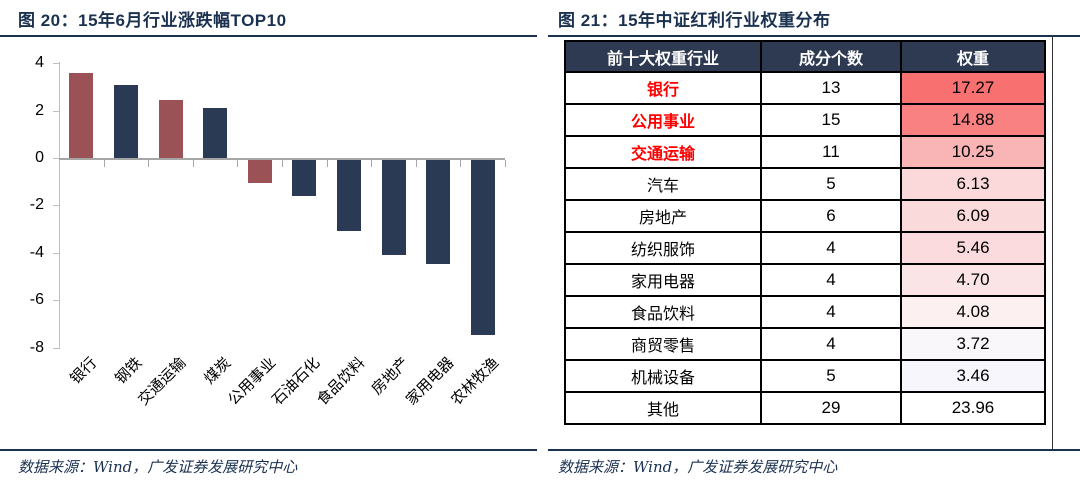 Image resolution: width=1080 pixels, height=486 pixels. I want to click on column-header-industry: 前十大权重行业, so click(663, 56).